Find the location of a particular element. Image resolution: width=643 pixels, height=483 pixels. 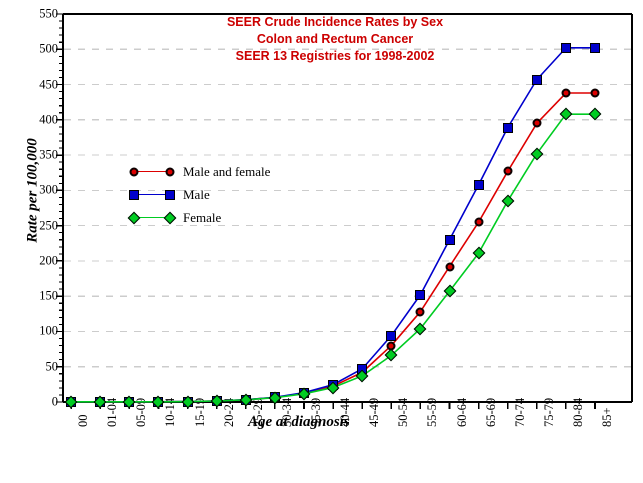

chart-legend: Male and female Male Female is located at coordinates (198, 194).